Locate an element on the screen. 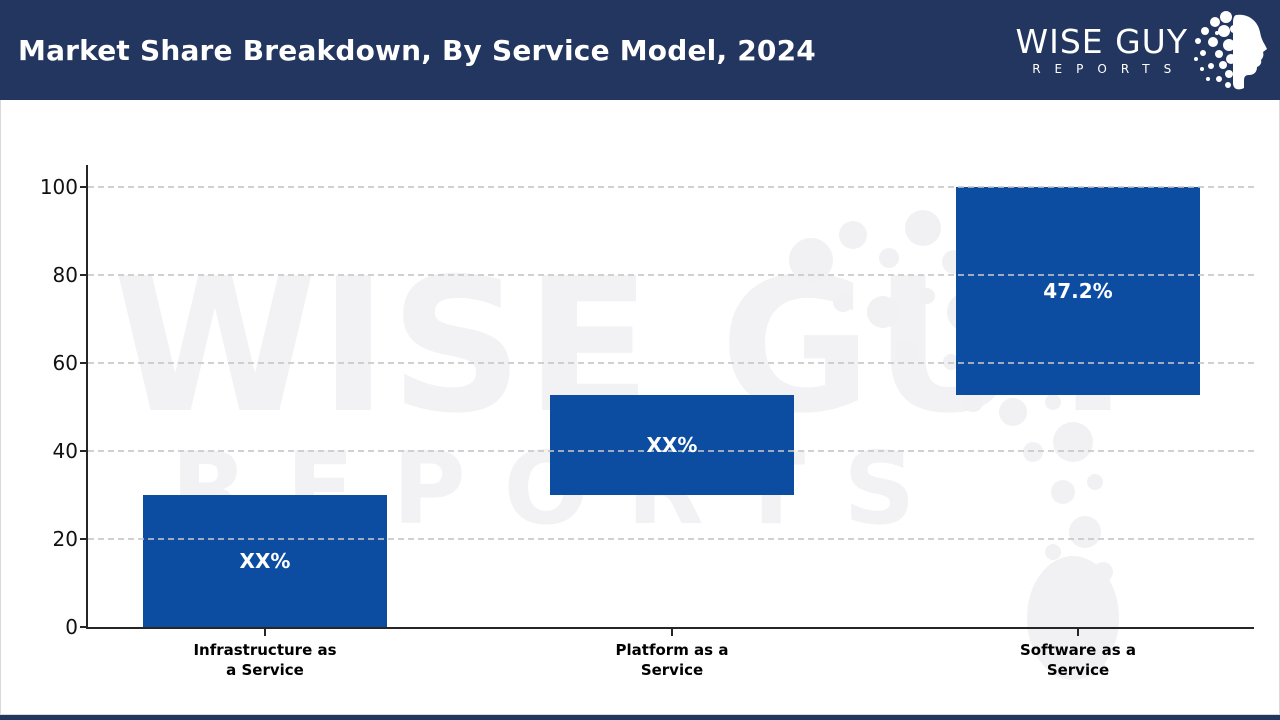  brand-logo-text: WISE GUY REPORTS is located at coordinates (1101, 49).